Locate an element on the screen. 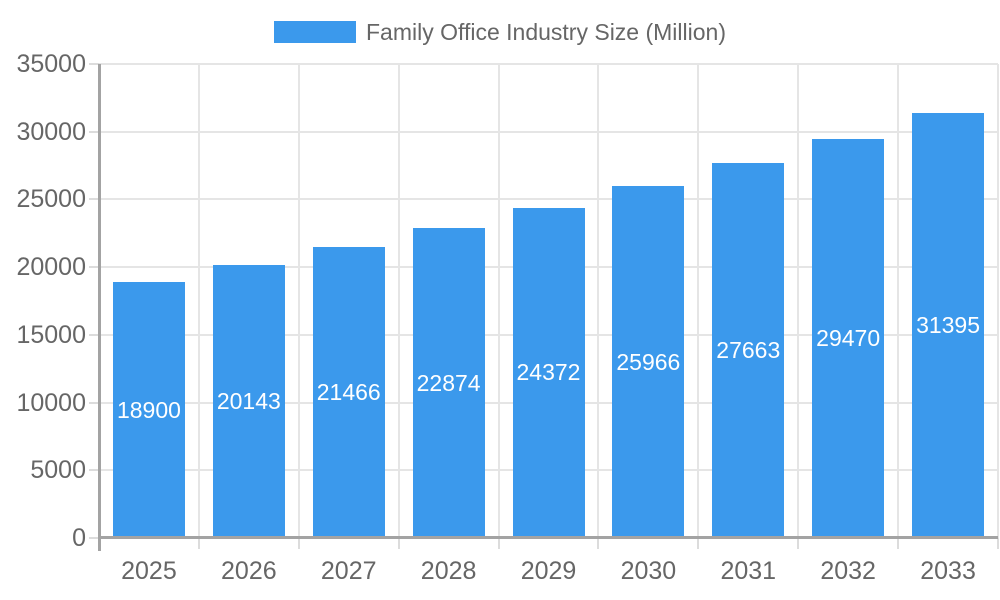 The width and height of the screenshot is (1000, 600). x-tick-label: 2025 is located at coordinates (149, 571).